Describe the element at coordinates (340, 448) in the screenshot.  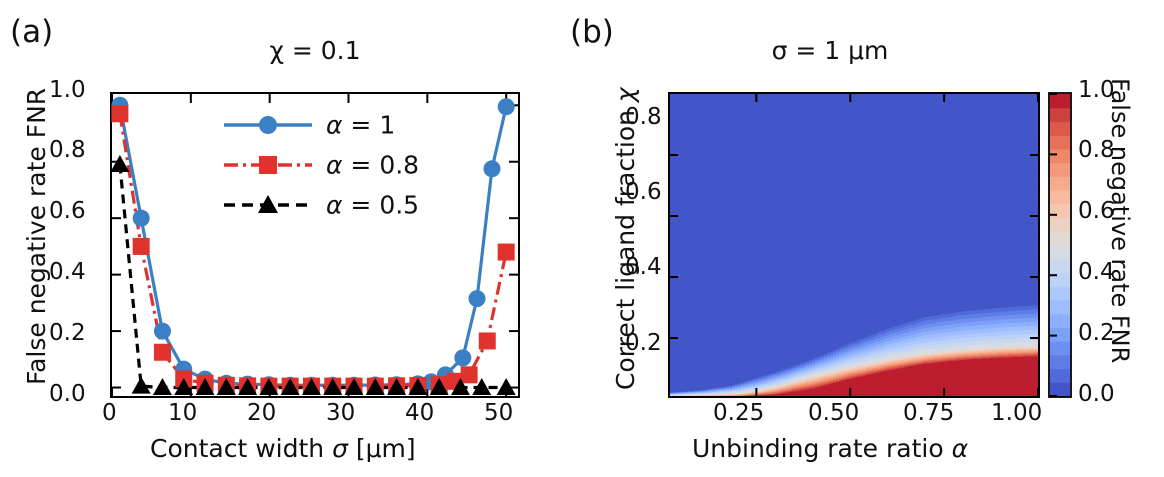
I see `panel-a-xlabel-symbol: σ` at that location.